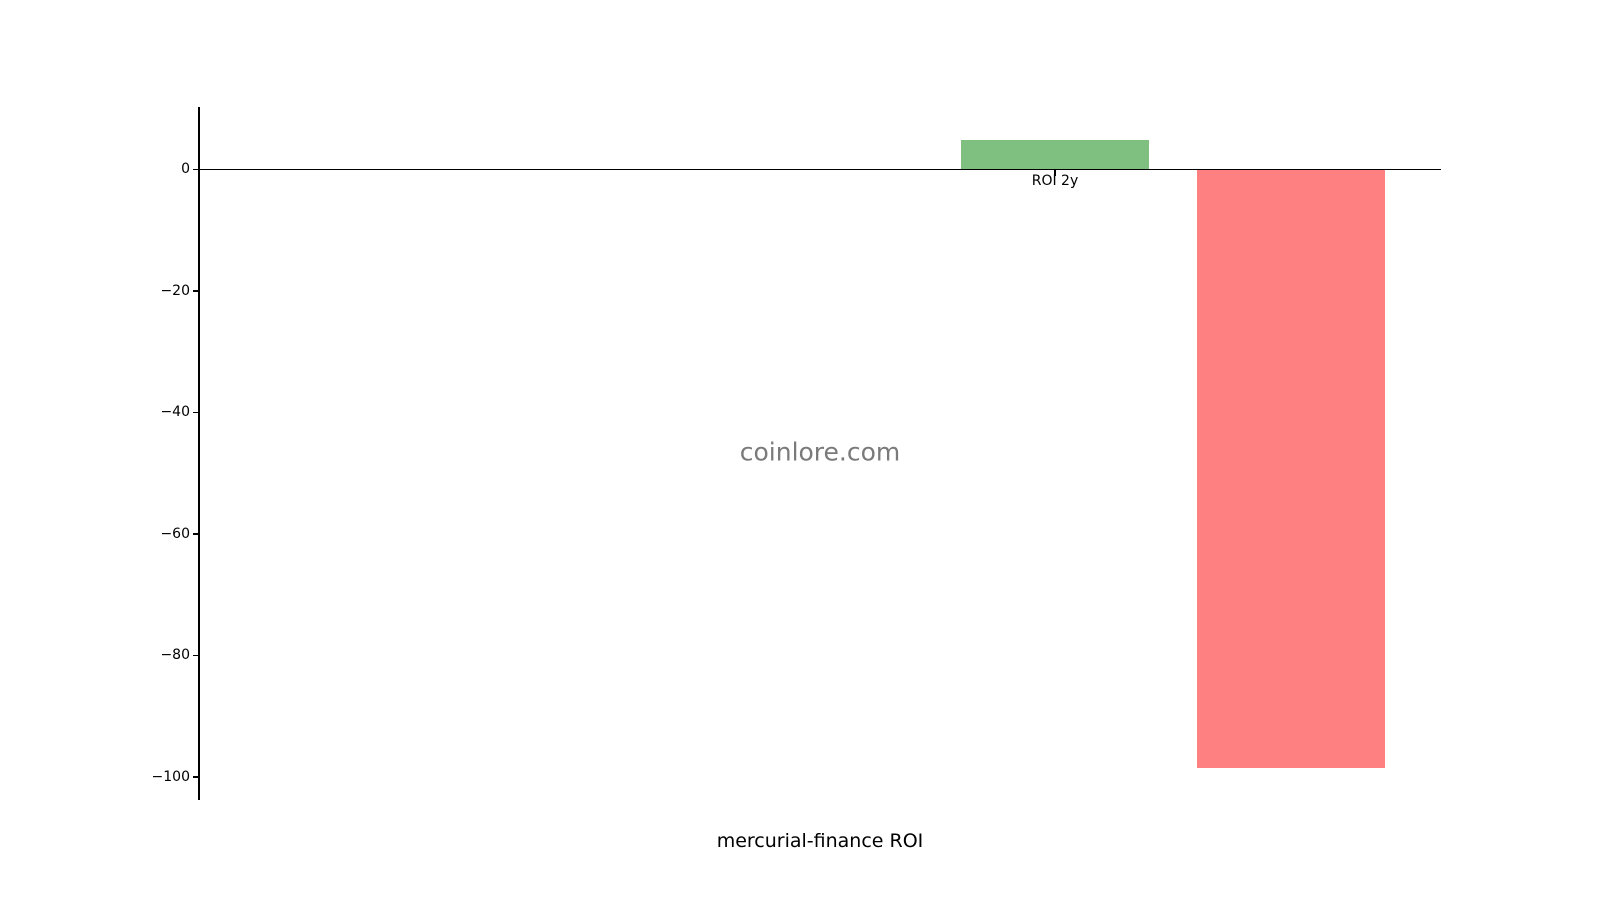 This screenshot has height=900, width=1600. I want to click on y-tick-label: −20, so click(175, 290).